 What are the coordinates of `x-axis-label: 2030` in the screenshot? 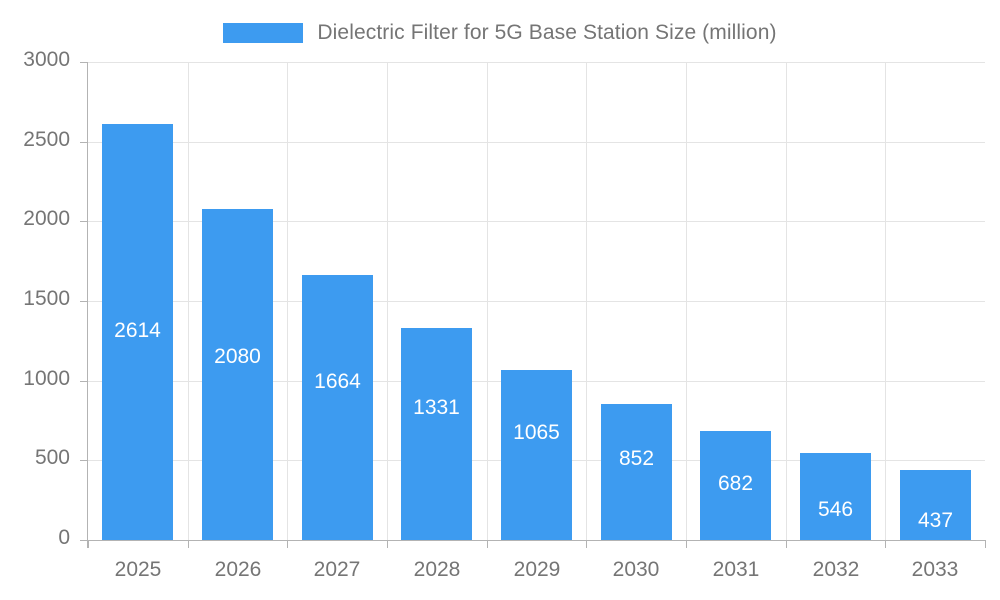 It's located at (636, 569).